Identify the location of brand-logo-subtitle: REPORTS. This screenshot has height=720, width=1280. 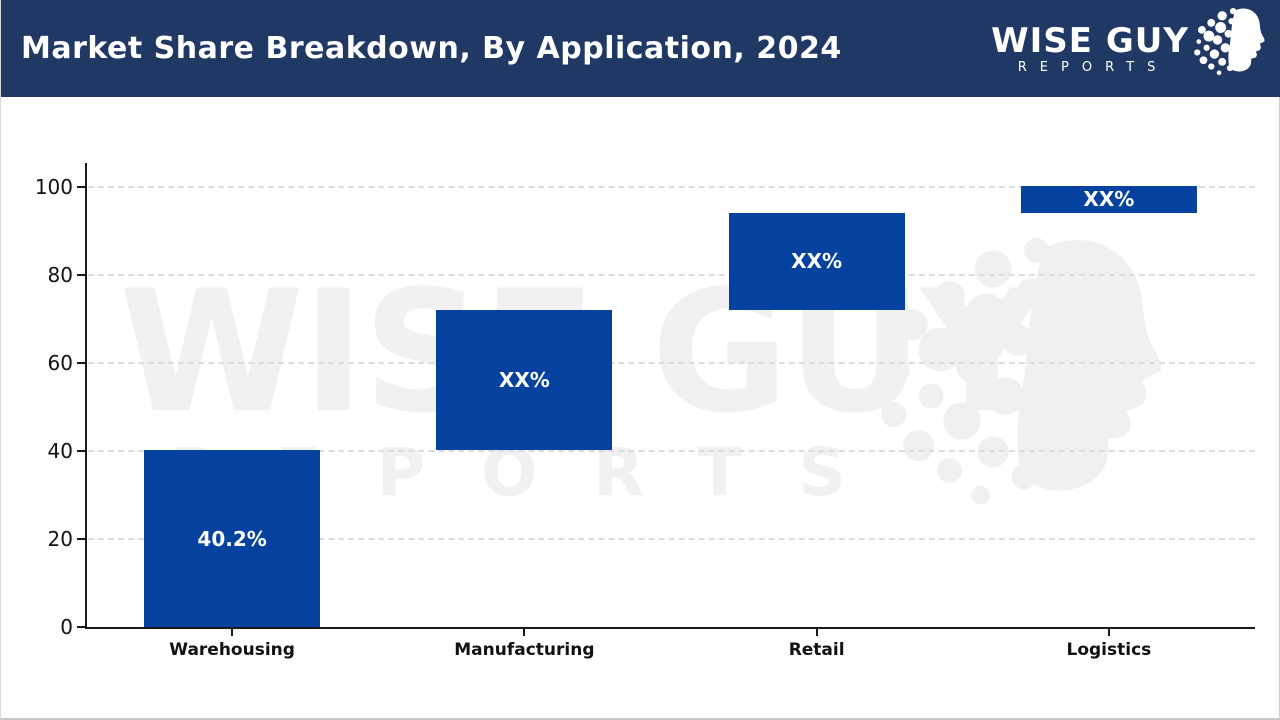
(1093, 67).